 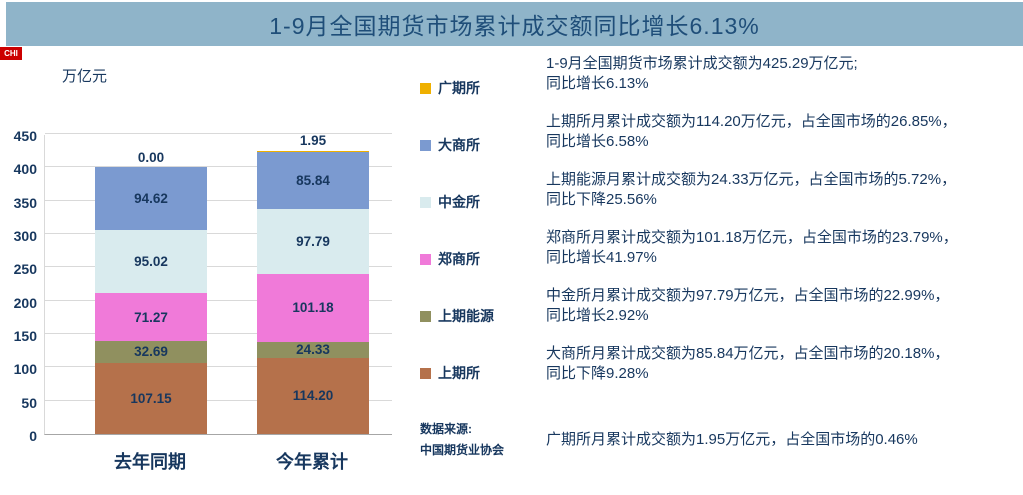 I want to click on data-label: 32.69, so click(x=151, y=352).